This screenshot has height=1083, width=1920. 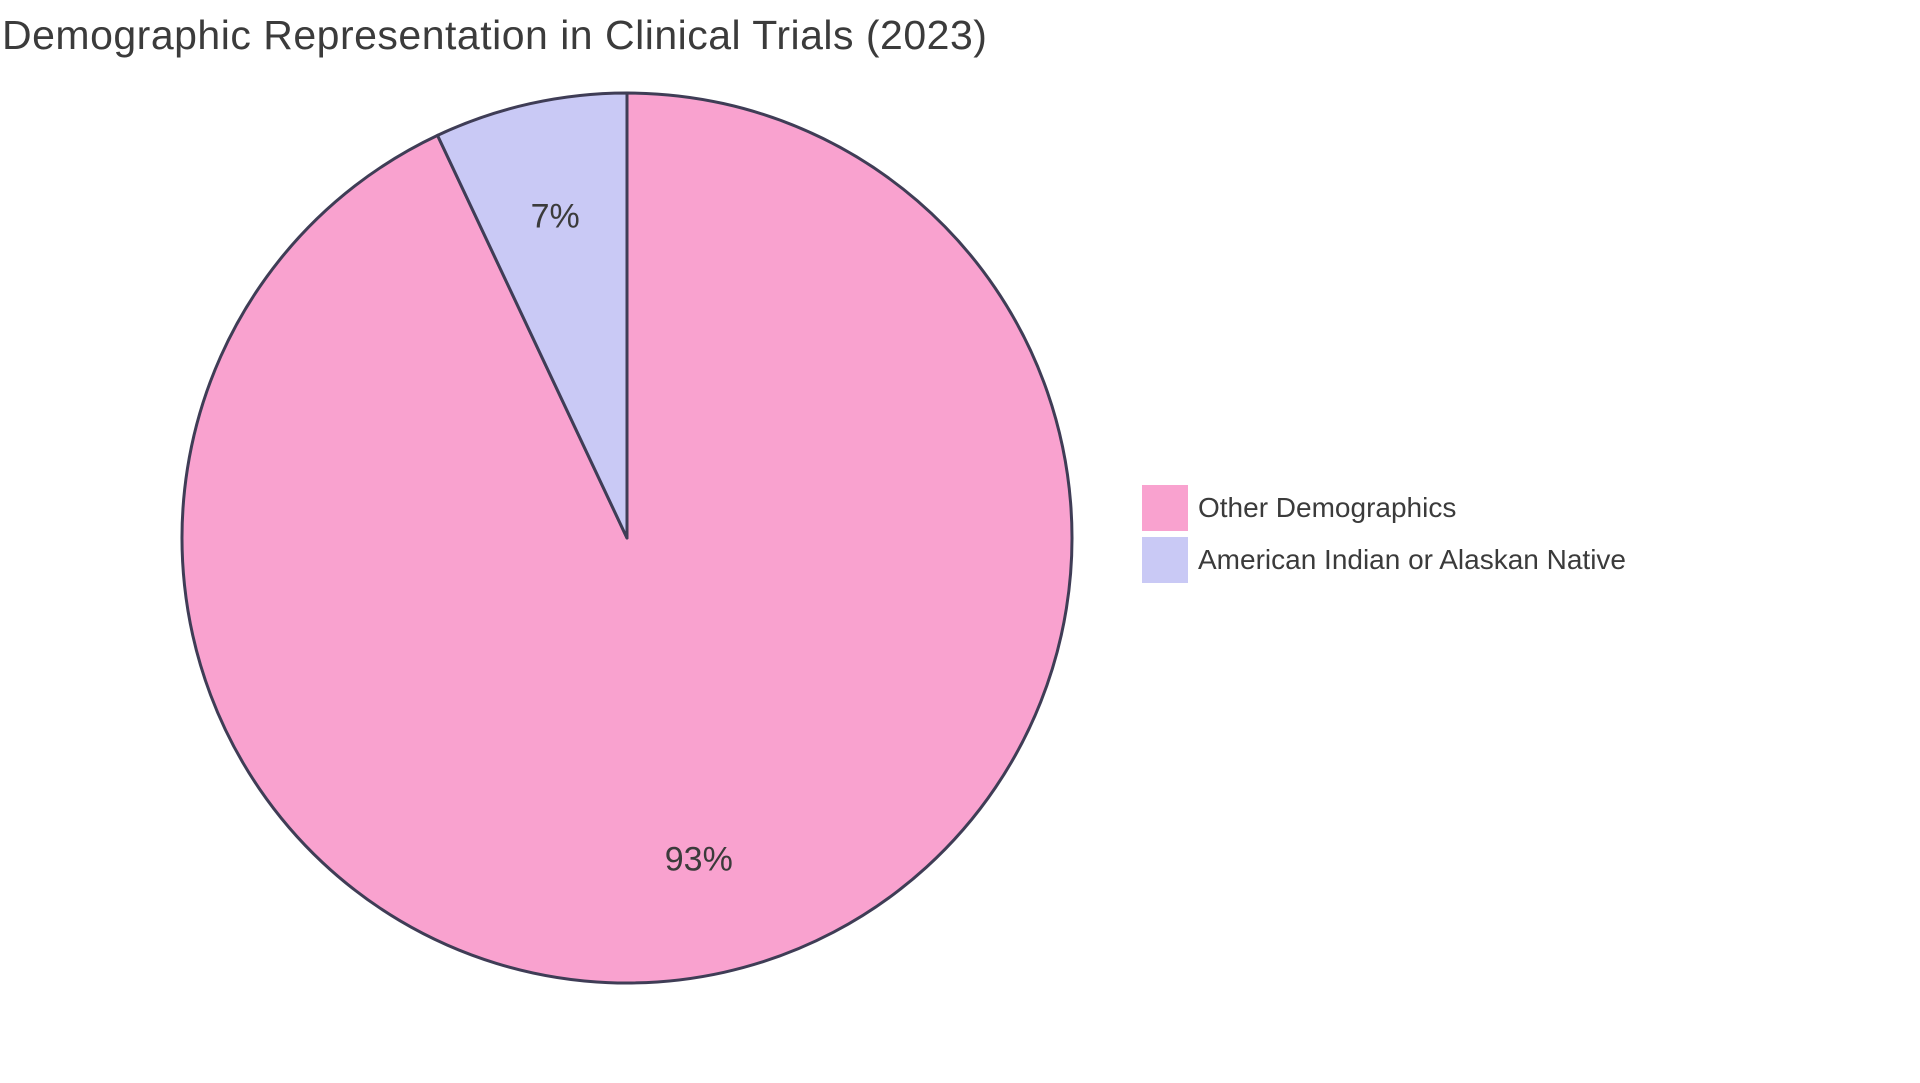 What do you see at coordinates (1165, 508) in the screenshot?
I see `legend-swatch-other-demographics` at bounding box center [1165, 508].